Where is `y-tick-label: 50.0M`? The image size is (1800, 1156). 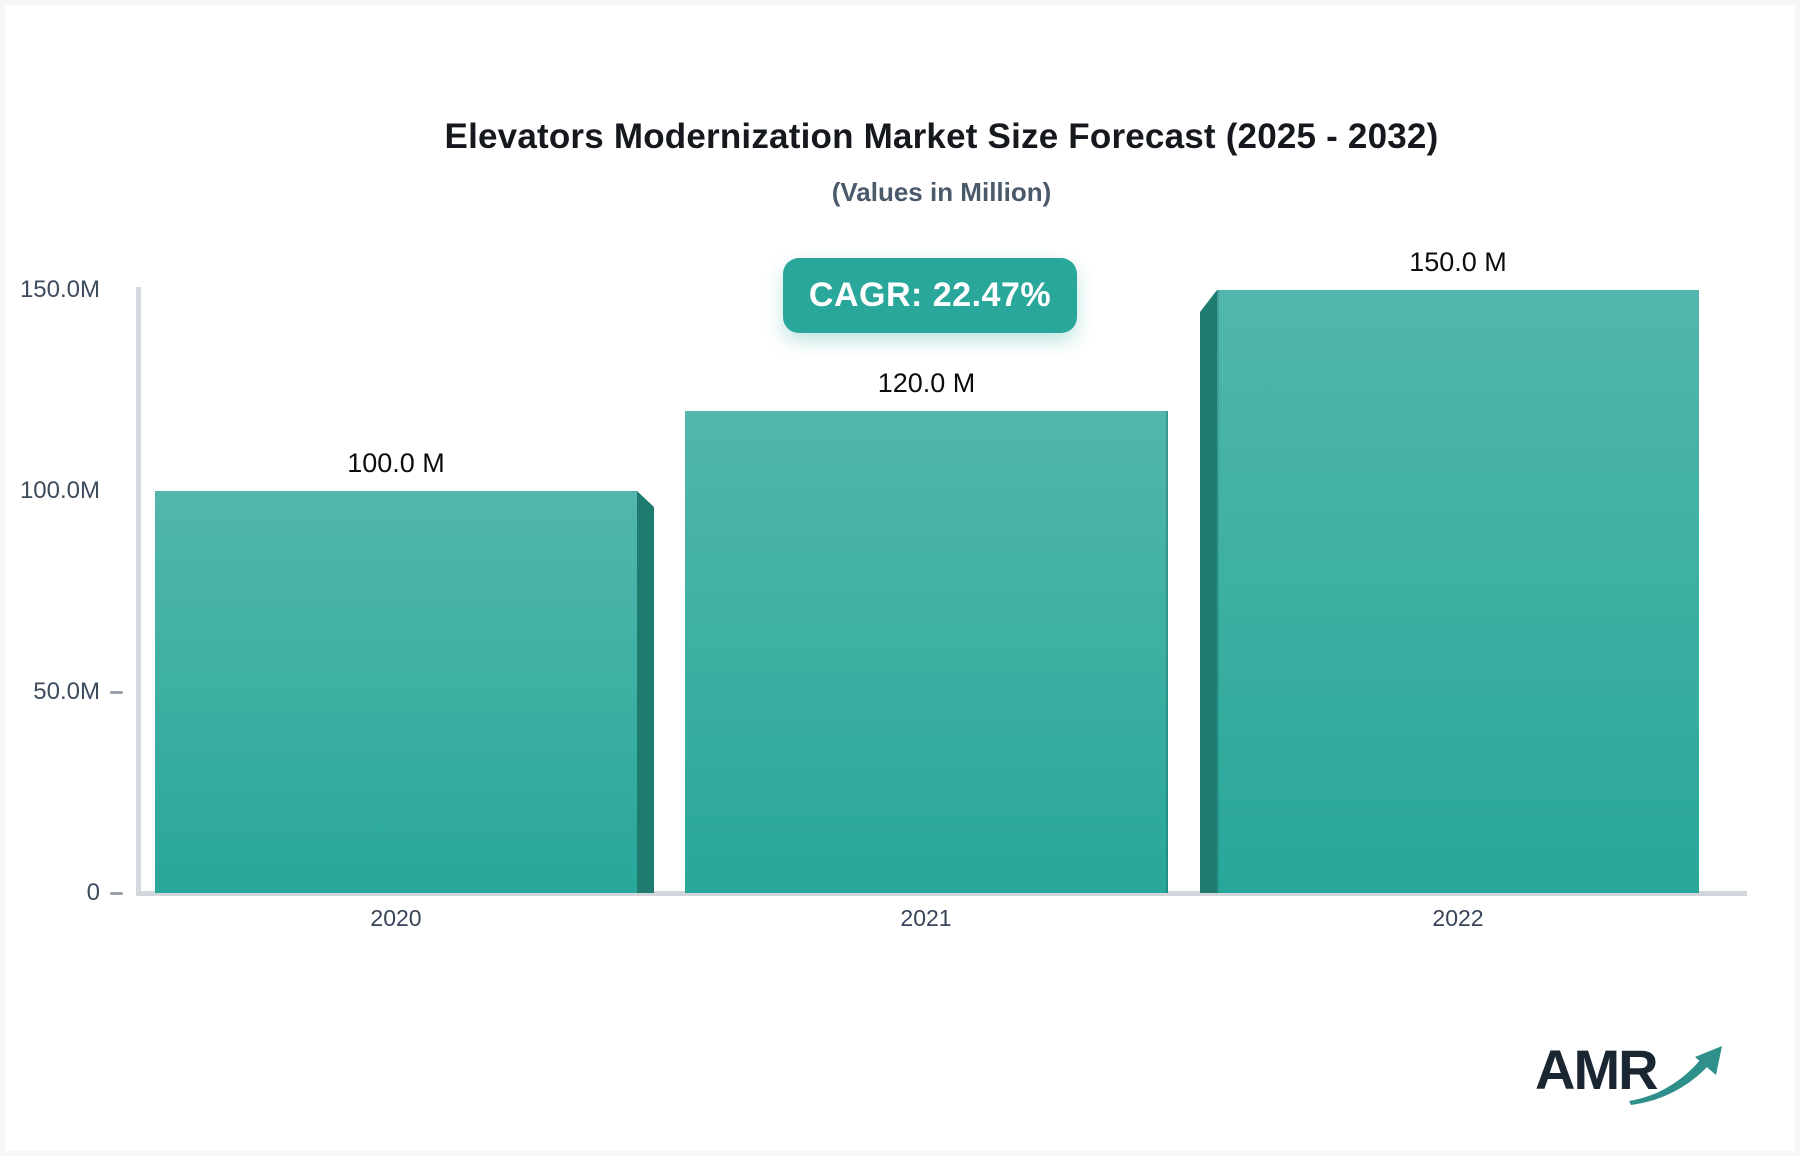 y-tick-label: 50.0M is located at coordinates (66, 691).